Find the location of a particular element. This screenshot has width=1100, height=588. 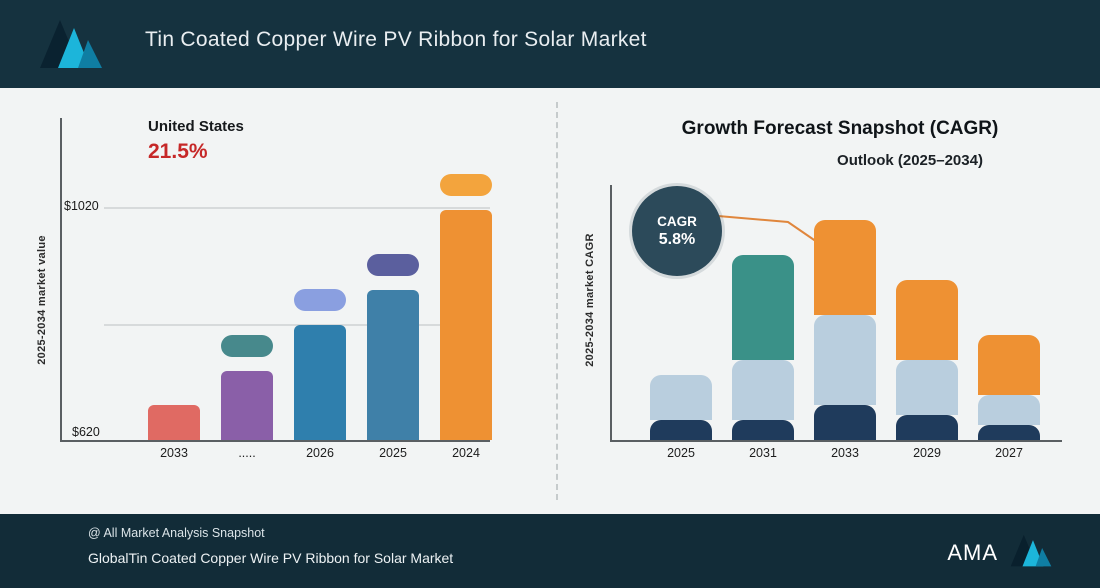

y-tick-bottom: $620 is located at coordinates (86, 432).